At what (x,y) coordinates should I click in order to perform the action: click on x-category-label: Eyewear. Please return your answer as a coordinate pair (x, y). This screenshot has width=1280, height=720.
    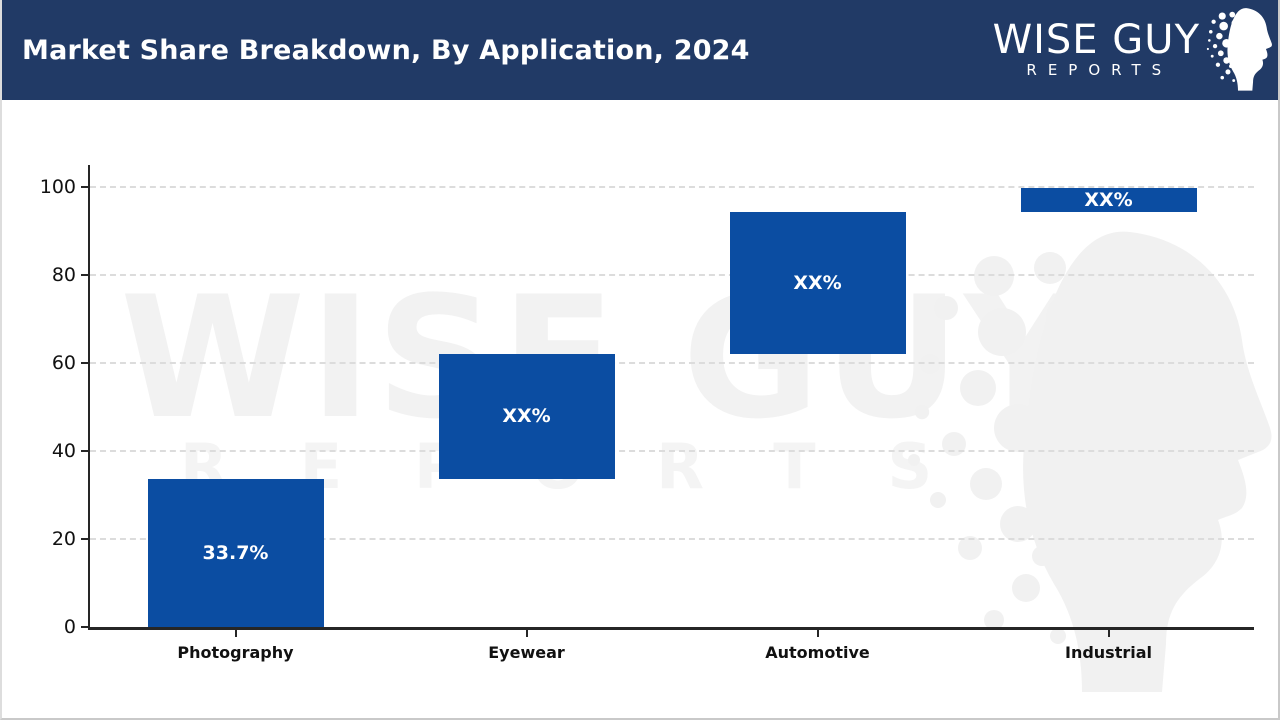
    Looking at the image, I should click on (526, 652).